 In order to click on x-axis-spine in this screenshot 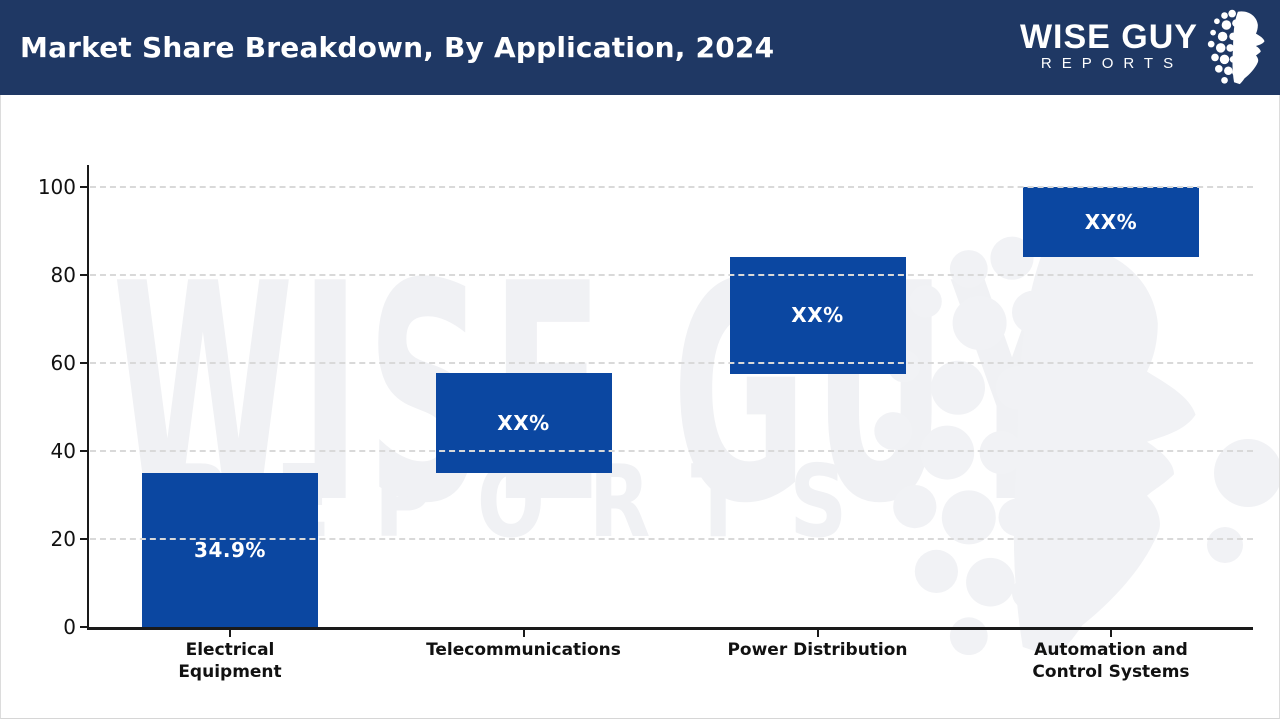, I will do `click(670, 628)`.